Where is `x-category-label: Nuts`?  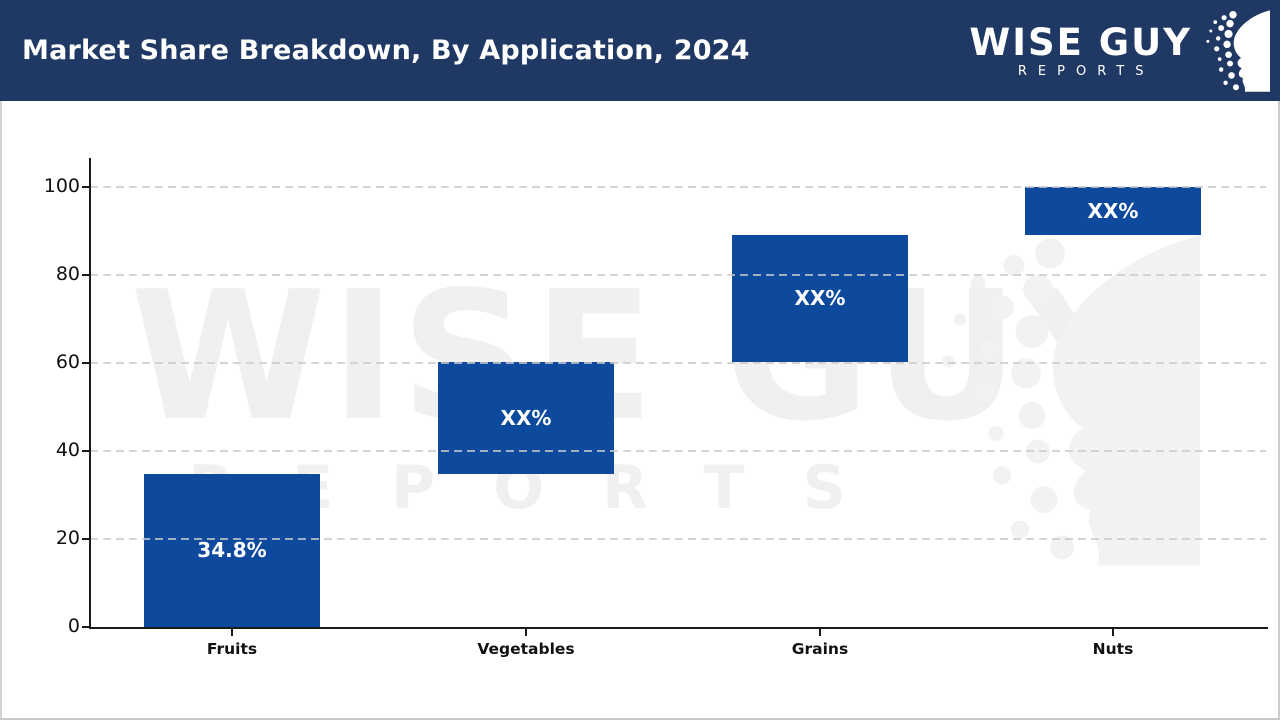
x-category-label: Nuts is located at coordinates (1113, 649).